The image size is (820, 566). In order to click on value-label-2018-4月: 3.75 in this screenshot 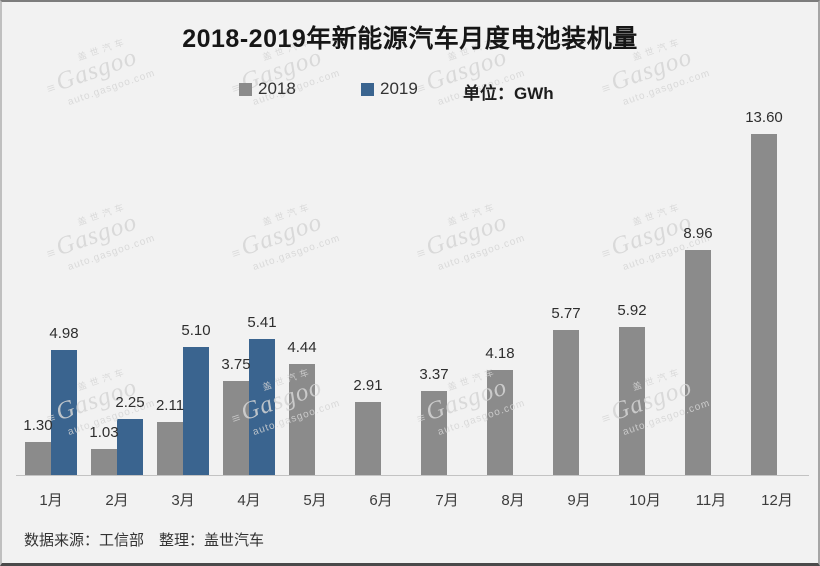, I will do `click(236, 364)`.